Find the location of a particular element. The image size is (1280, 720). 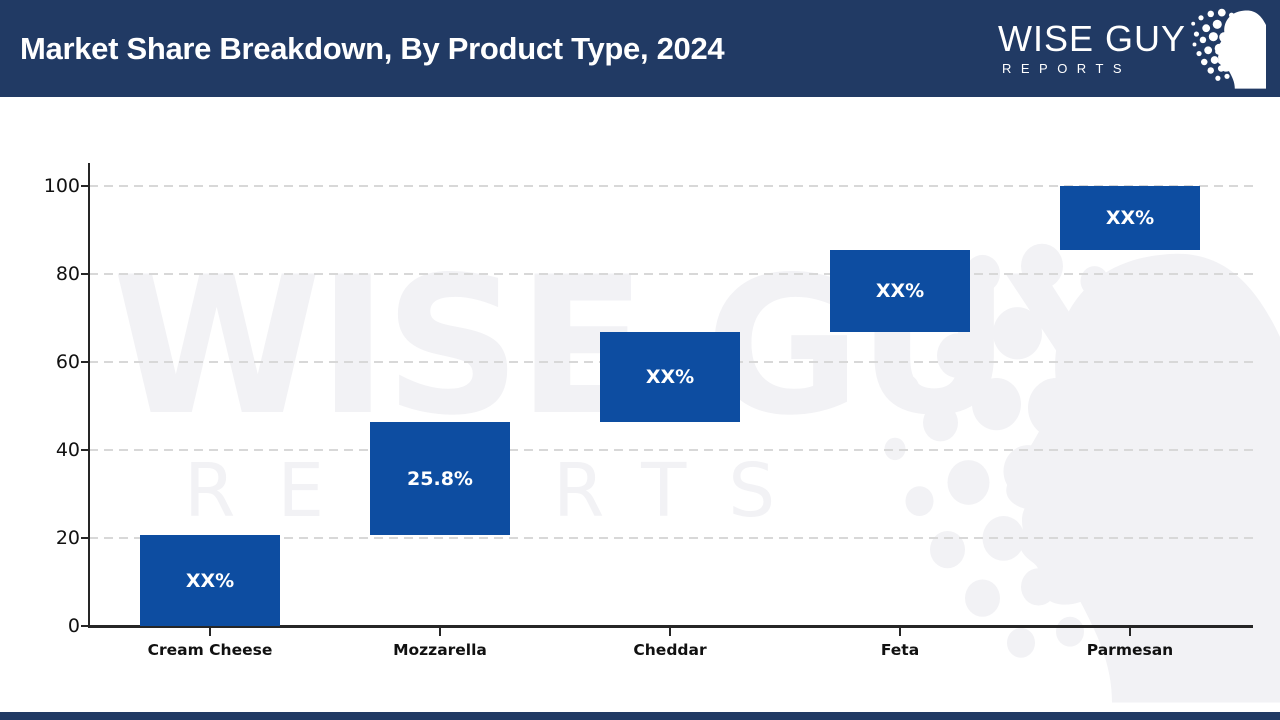

bar-mozzarella: 25.8% is located at coordinates (440, 478).